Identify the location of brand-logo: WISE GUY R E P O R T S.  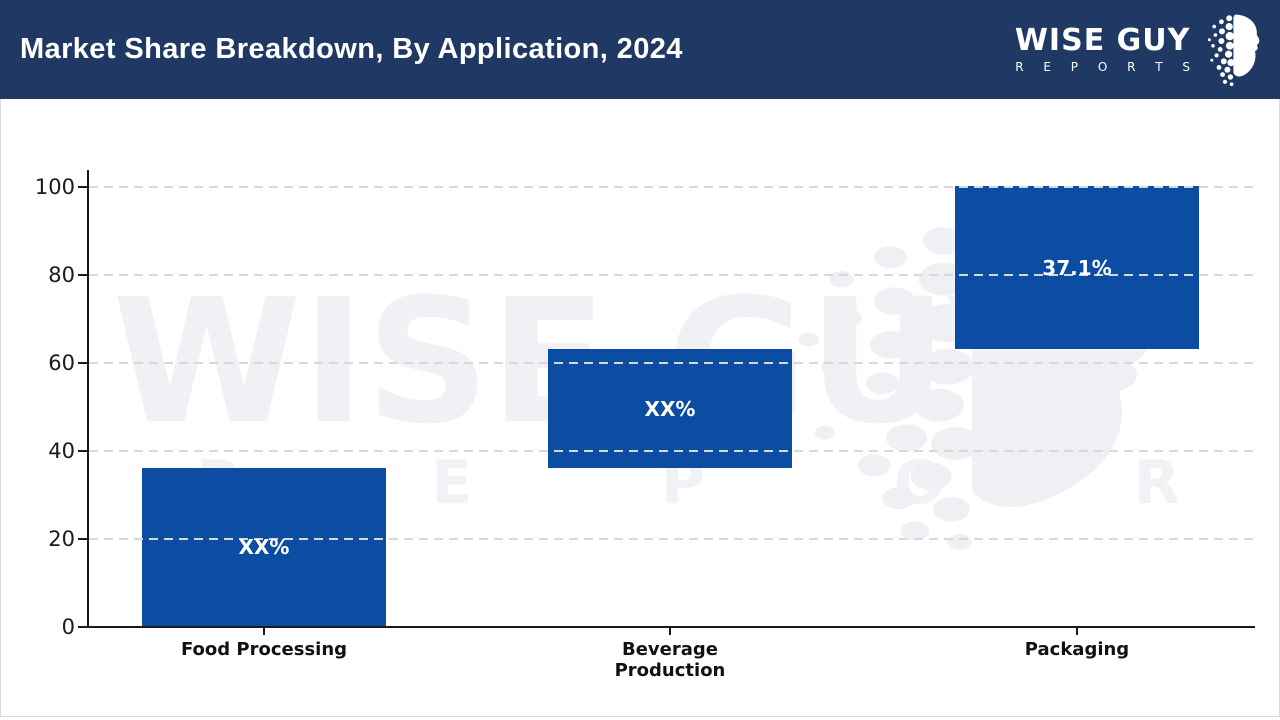
(1135, 50).